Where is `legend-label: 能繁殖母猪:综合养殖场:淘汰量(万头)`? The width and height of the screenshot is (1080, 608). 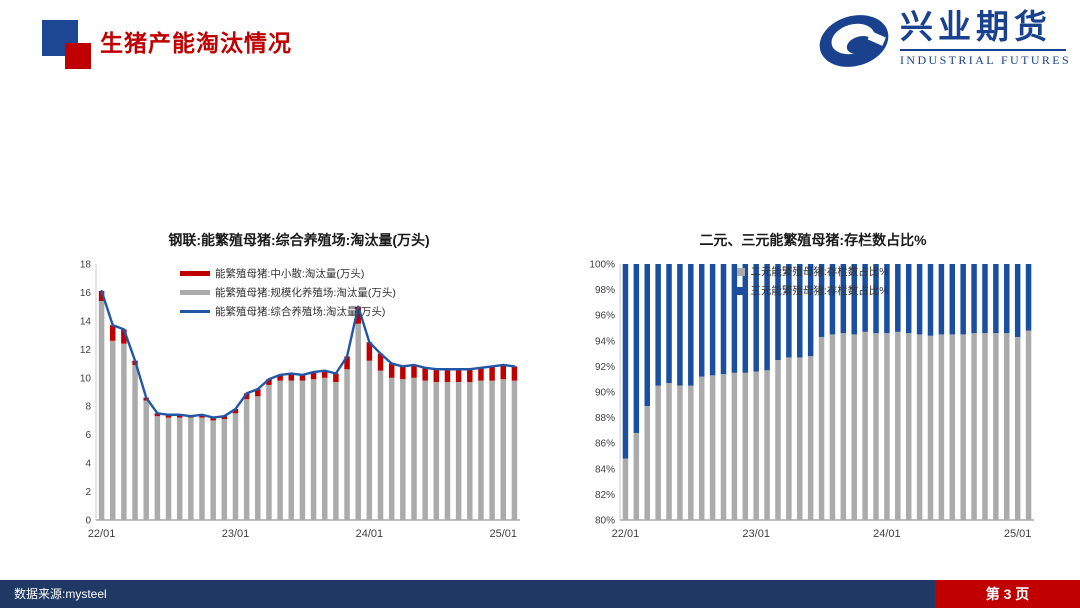 legend-label: 能繁殖母猪:综合养殖场:淘汰量(万头) is located at coordinates (300, 312).